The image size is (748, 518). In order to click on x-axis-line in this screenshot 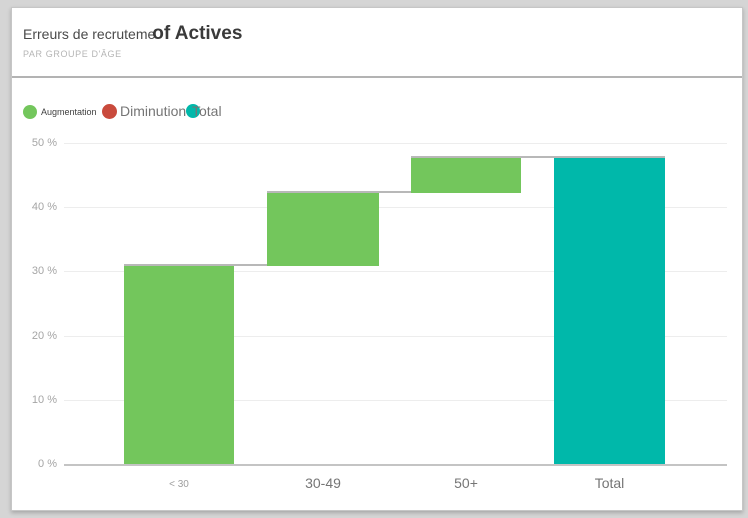, I will do `click(395, 465)`.